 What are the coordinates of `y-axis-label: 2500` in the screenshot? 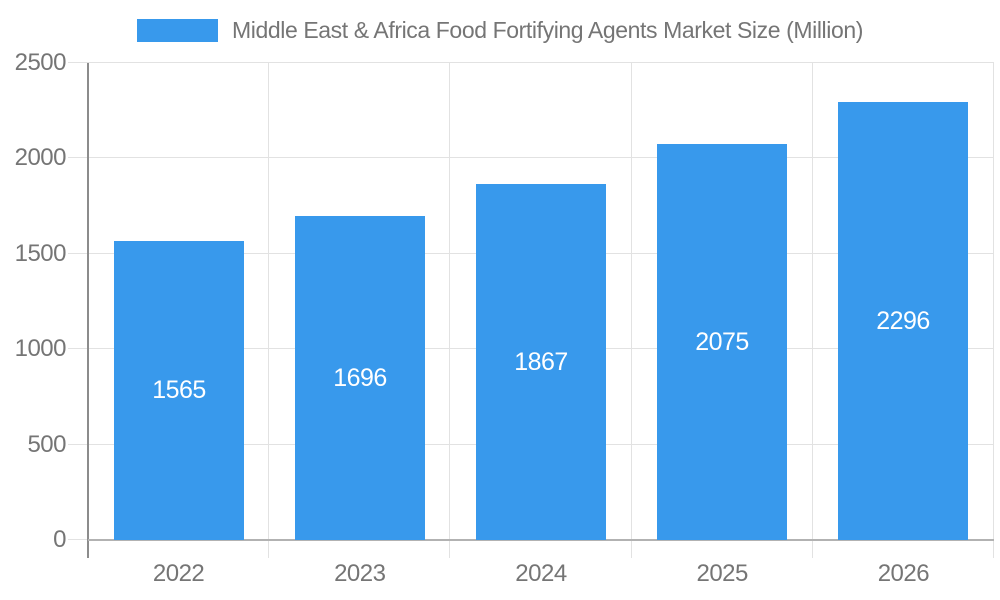 It's located at (40, 62).